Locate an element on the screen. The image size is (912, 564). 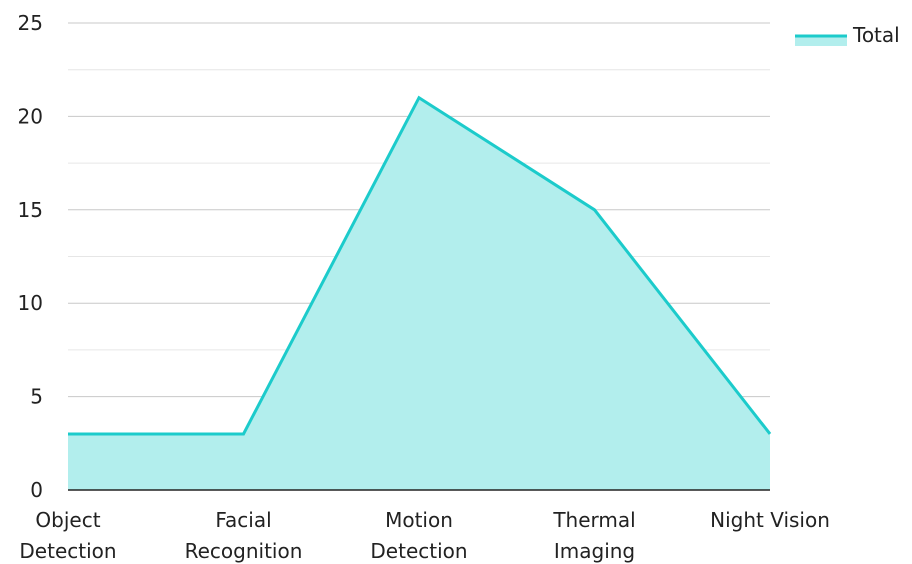
x-tick-label-line: Recognition is located at coordinates (244, 551).